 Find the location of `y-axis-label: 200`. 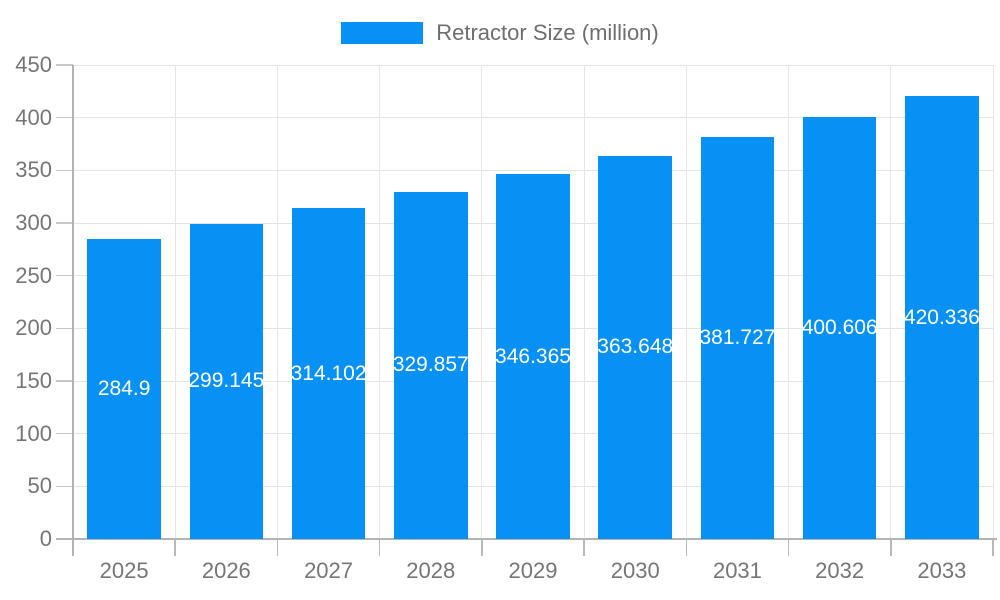

y-axis-label: 200 is located at coordinates (33, 328).